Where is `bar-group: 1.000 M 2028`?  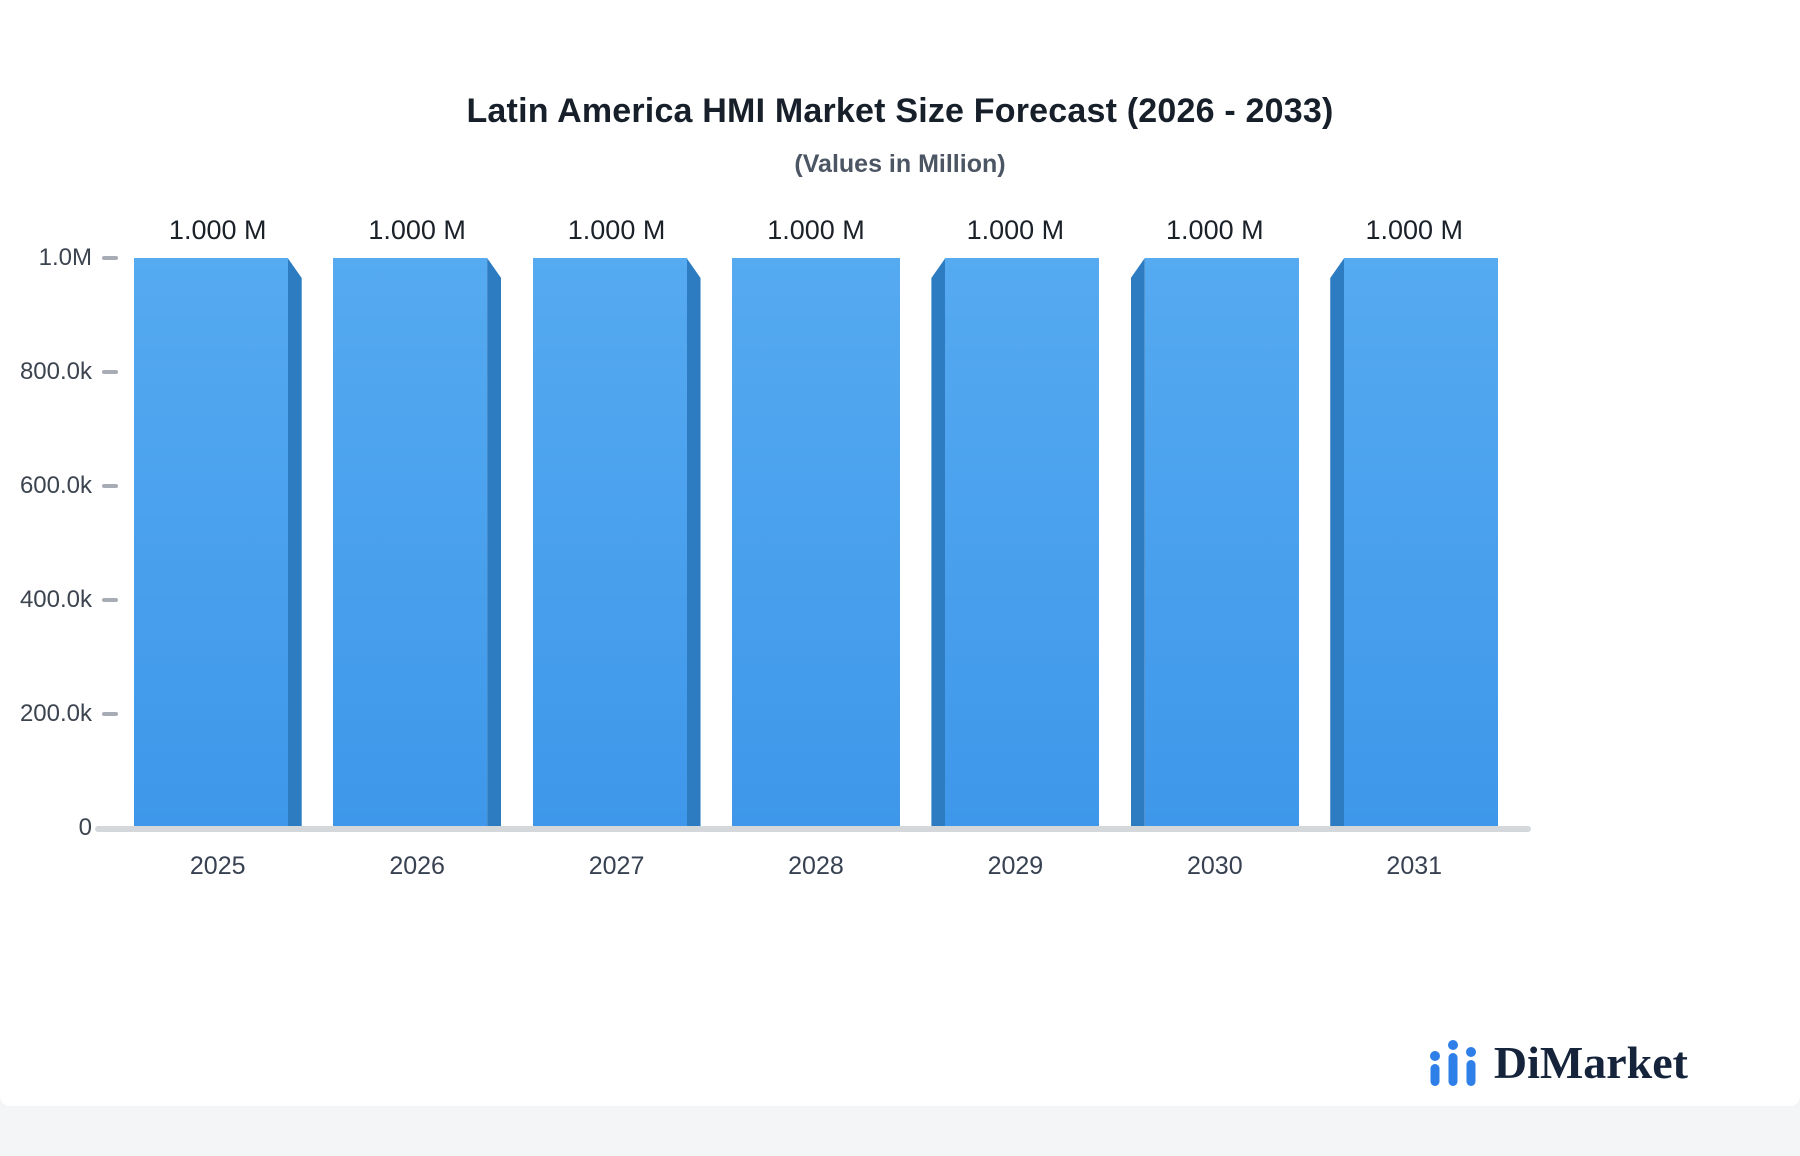 bar-group: 1.000 M 2028 is located at coordinates (815, 547).